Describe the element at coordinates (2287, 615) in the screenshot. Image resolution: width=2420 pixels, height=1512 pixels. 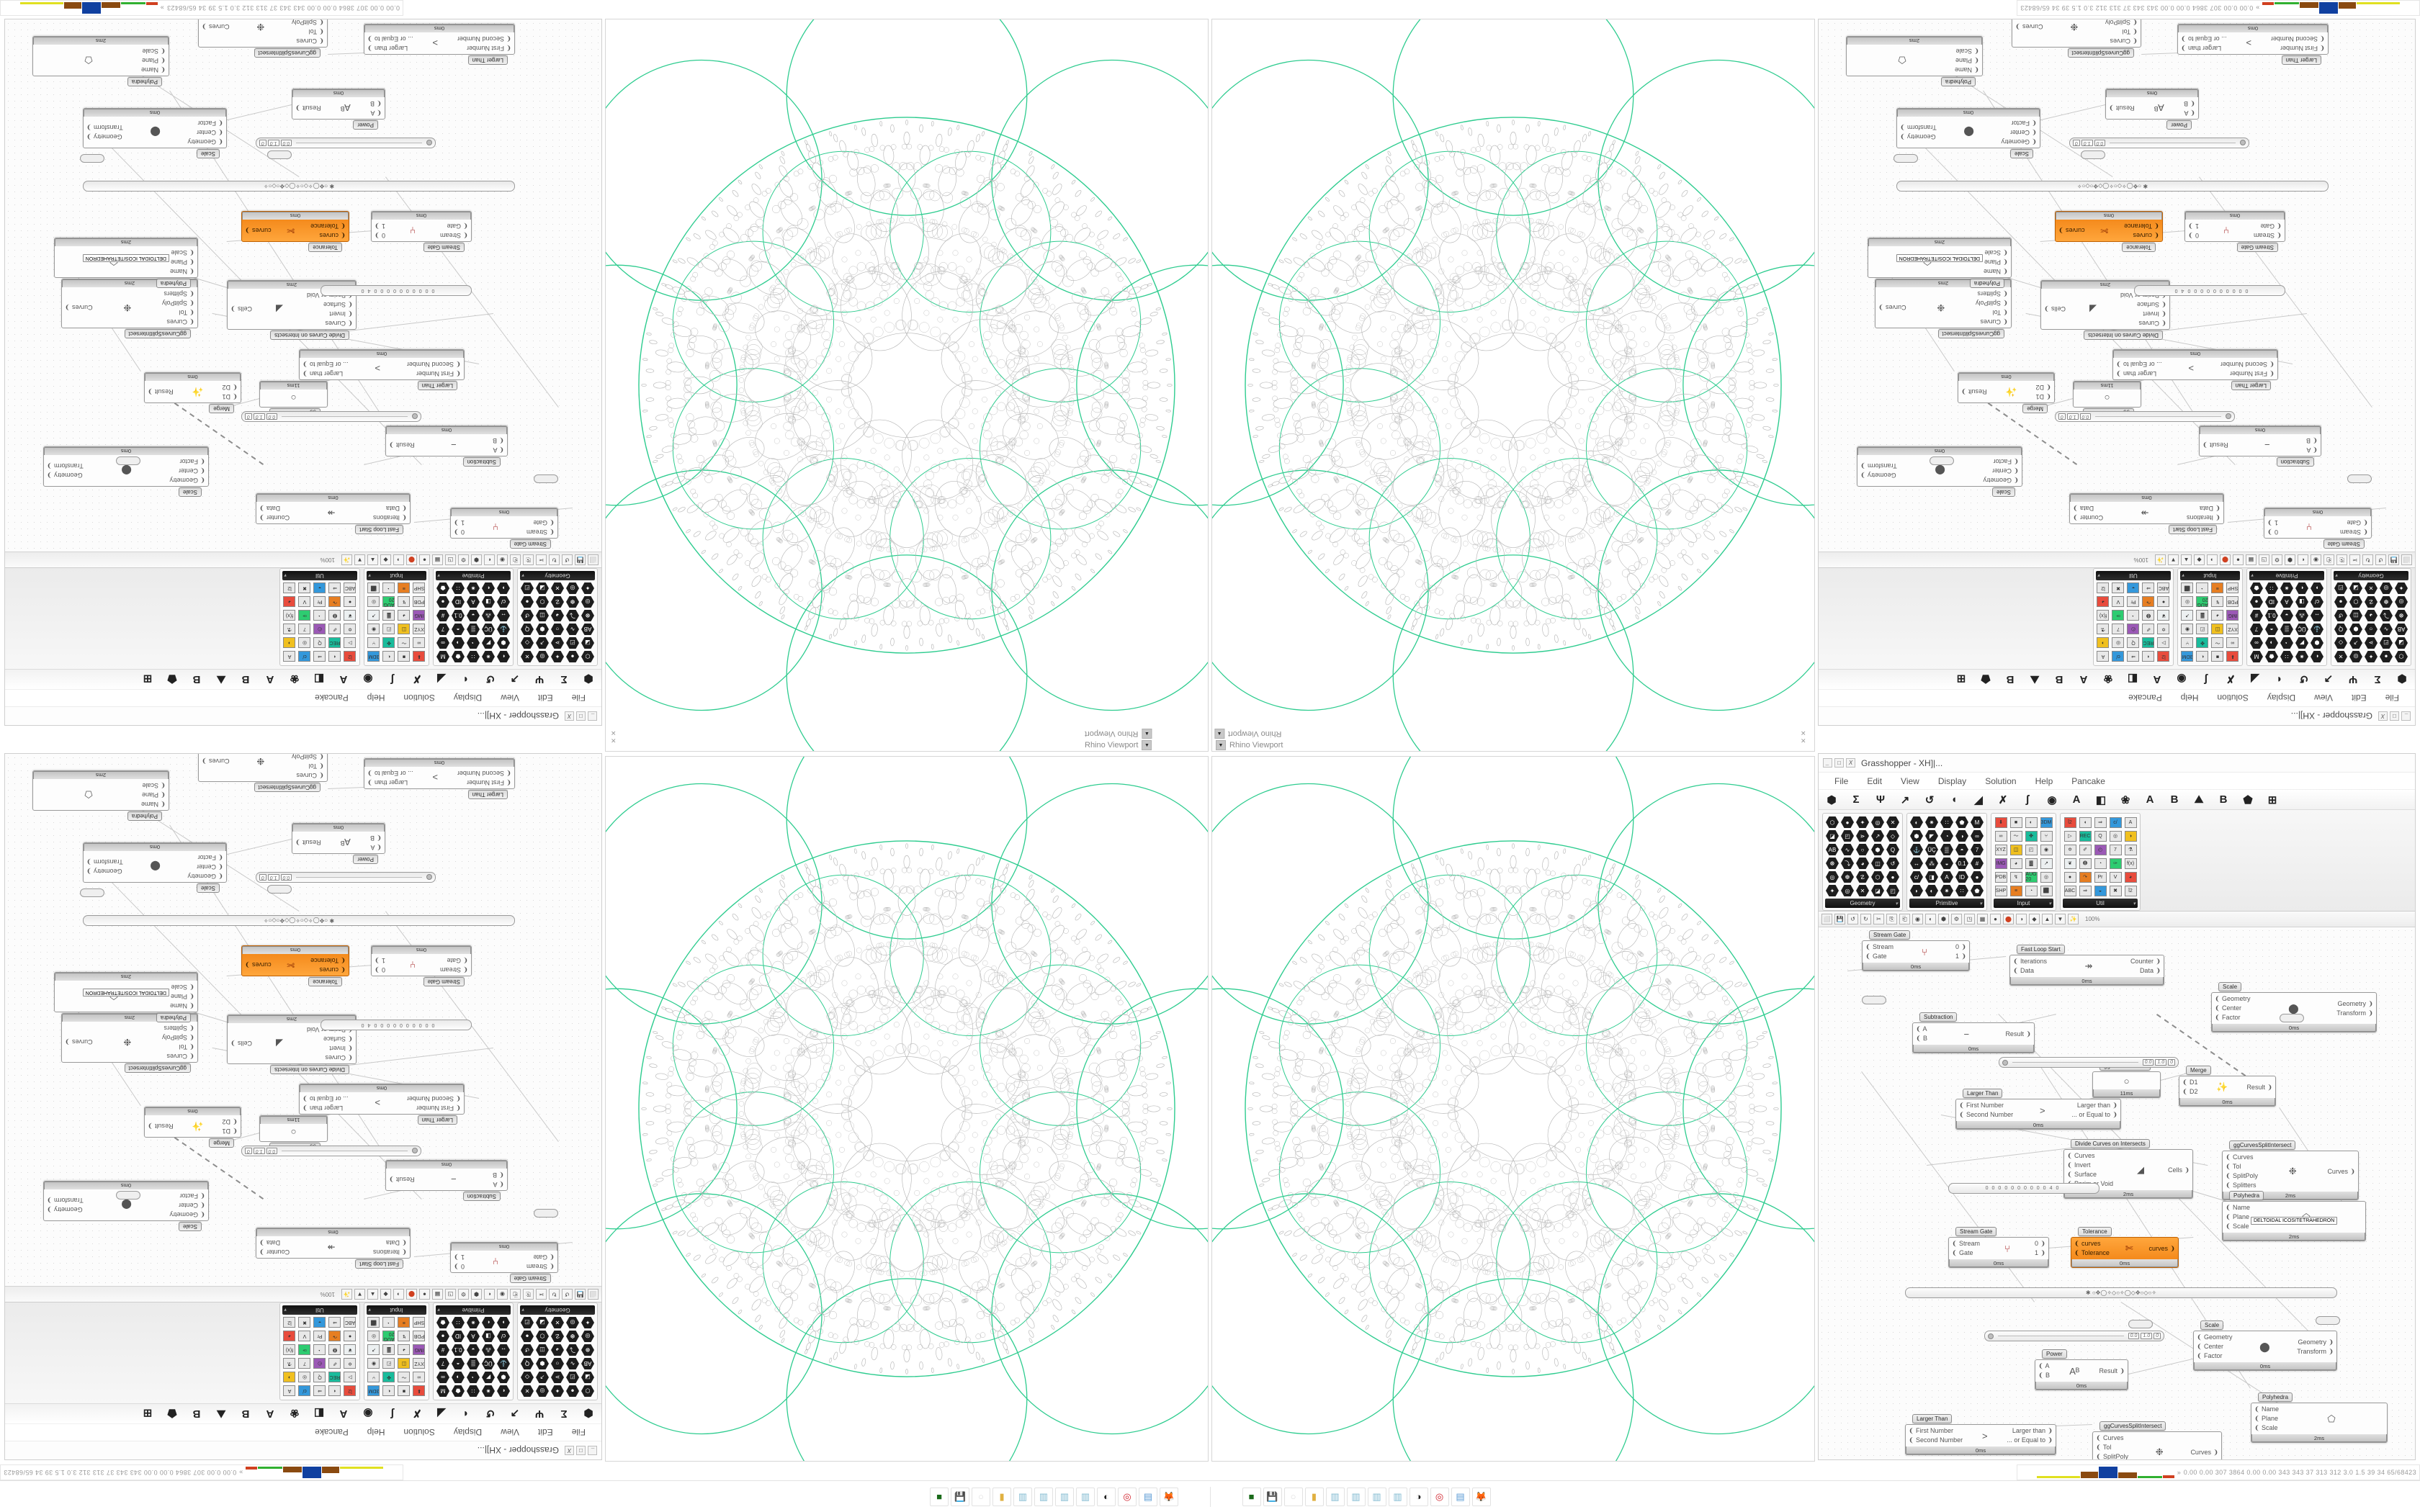
I see `palette-component-icon: ◒` at that location.